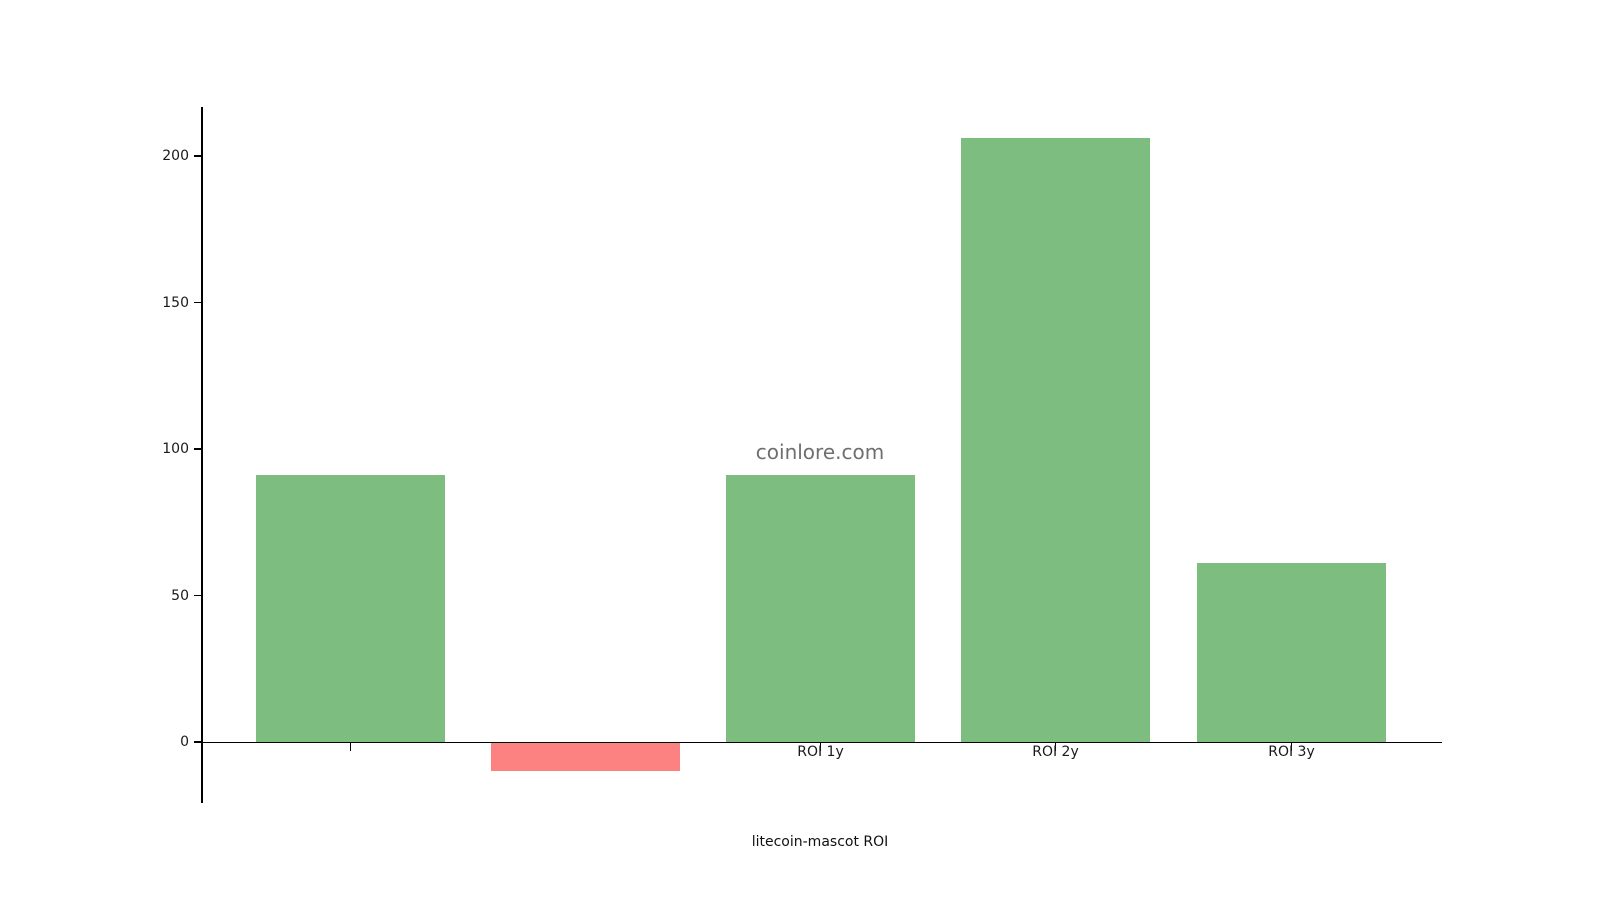 Image resolution: width=1600 pixels, height=900 pixels. Describe the element at coordinates (184, 742) in the screenshot. I see `y-tick-label: 0` at that location.